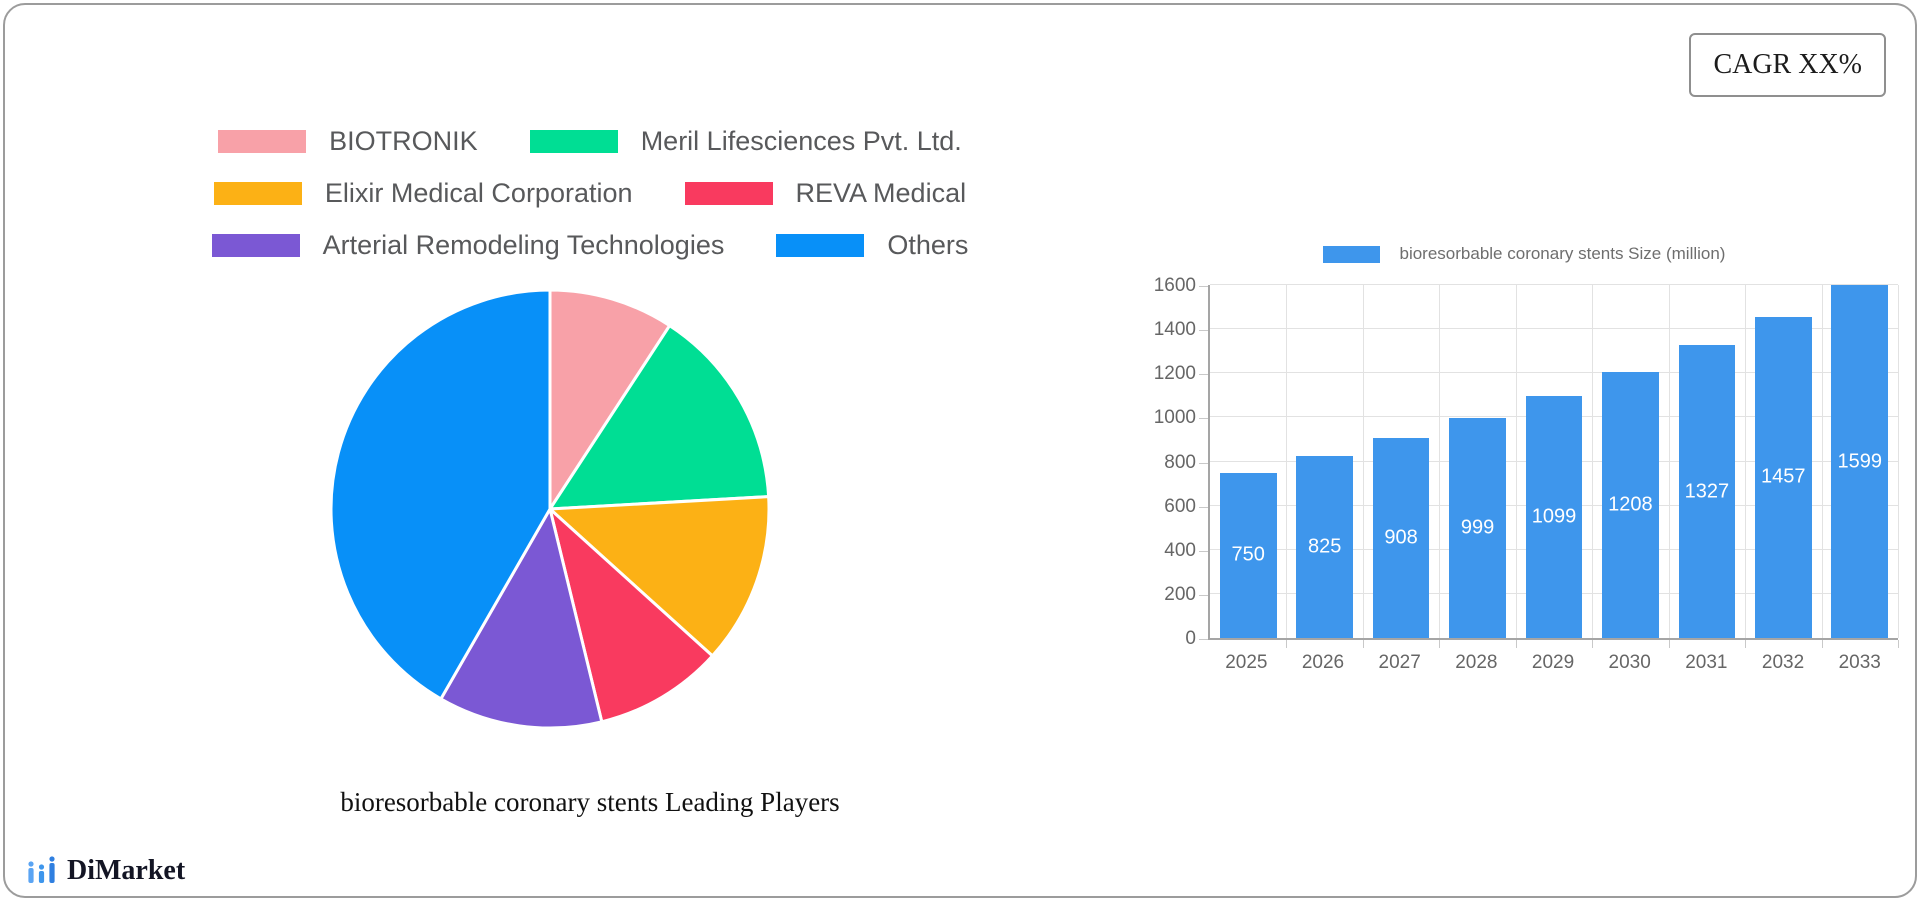  I want to click on x-axis-label: 2030, so click(1629, 662).